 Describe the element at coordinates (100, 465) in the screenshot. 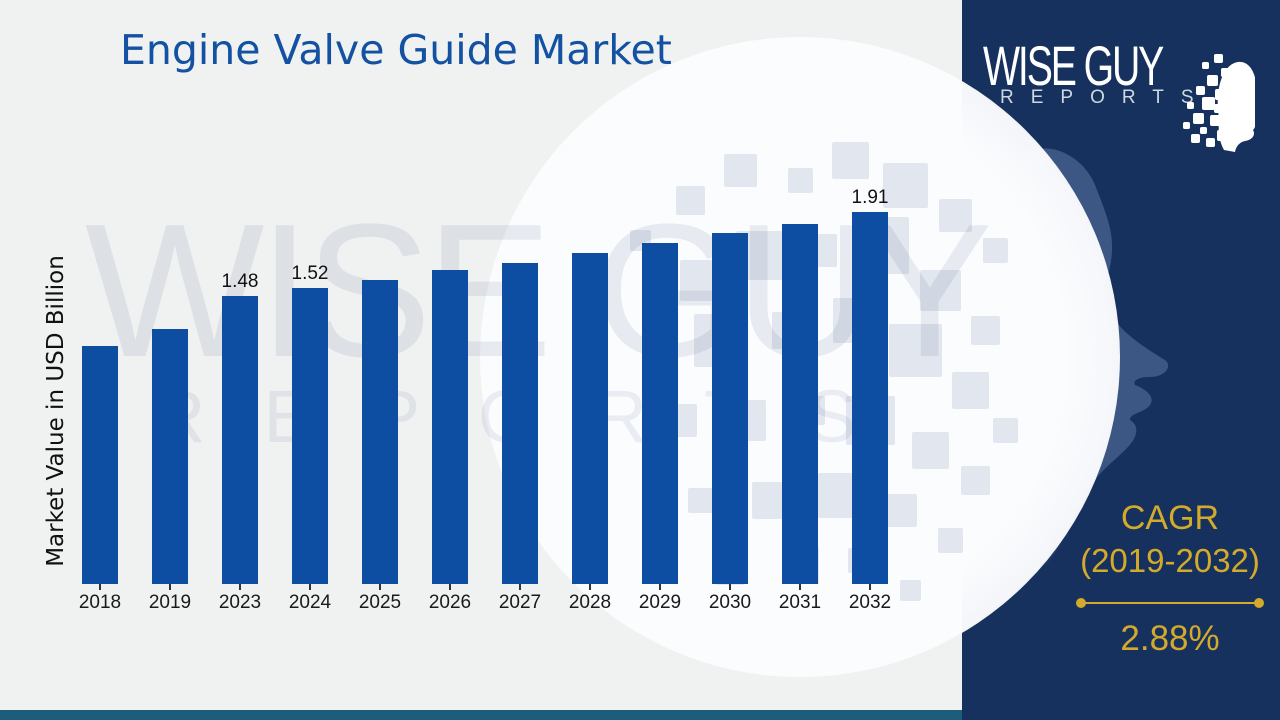

I see `bar-2018` at that location.